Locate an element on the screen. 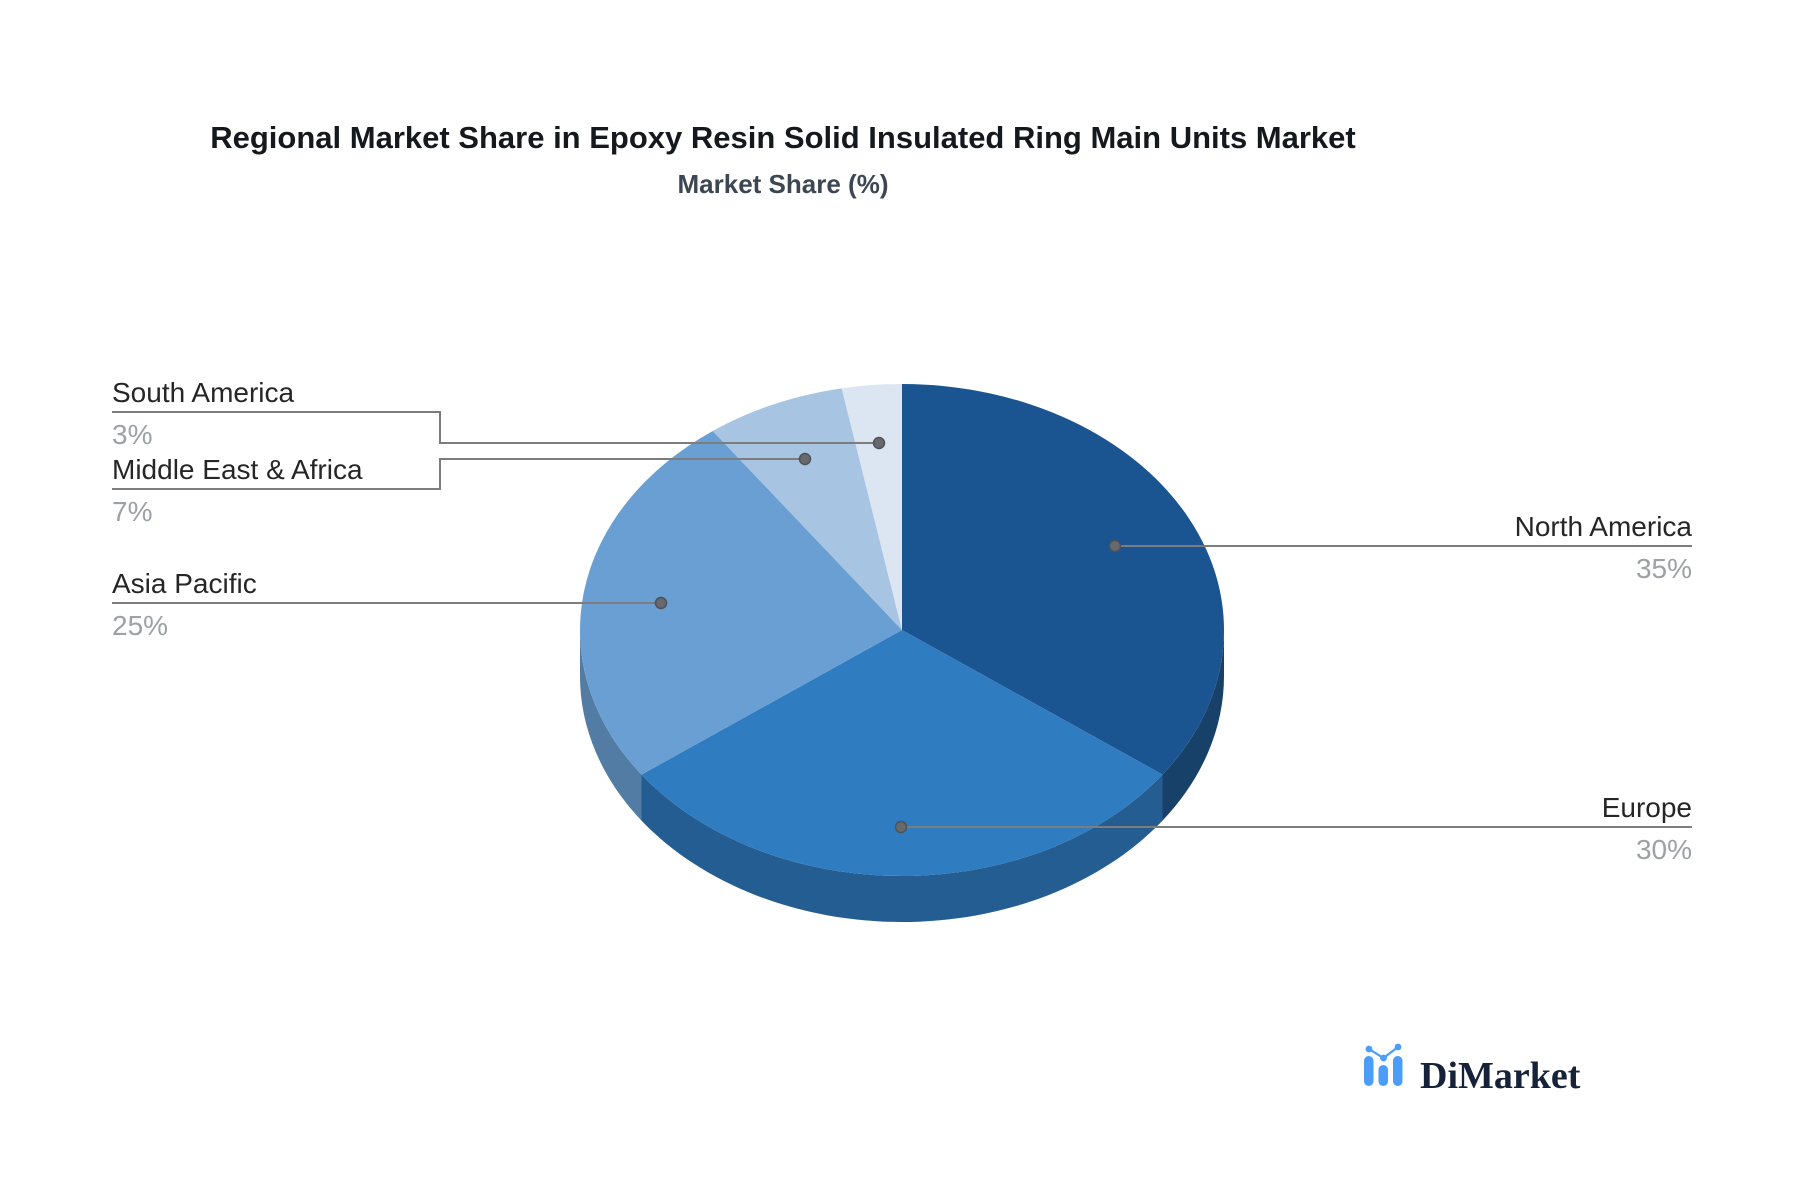 This screenshot has width=1800, height=1196. leader-dot-middle-east-africa is located at coordinates (805, 459).